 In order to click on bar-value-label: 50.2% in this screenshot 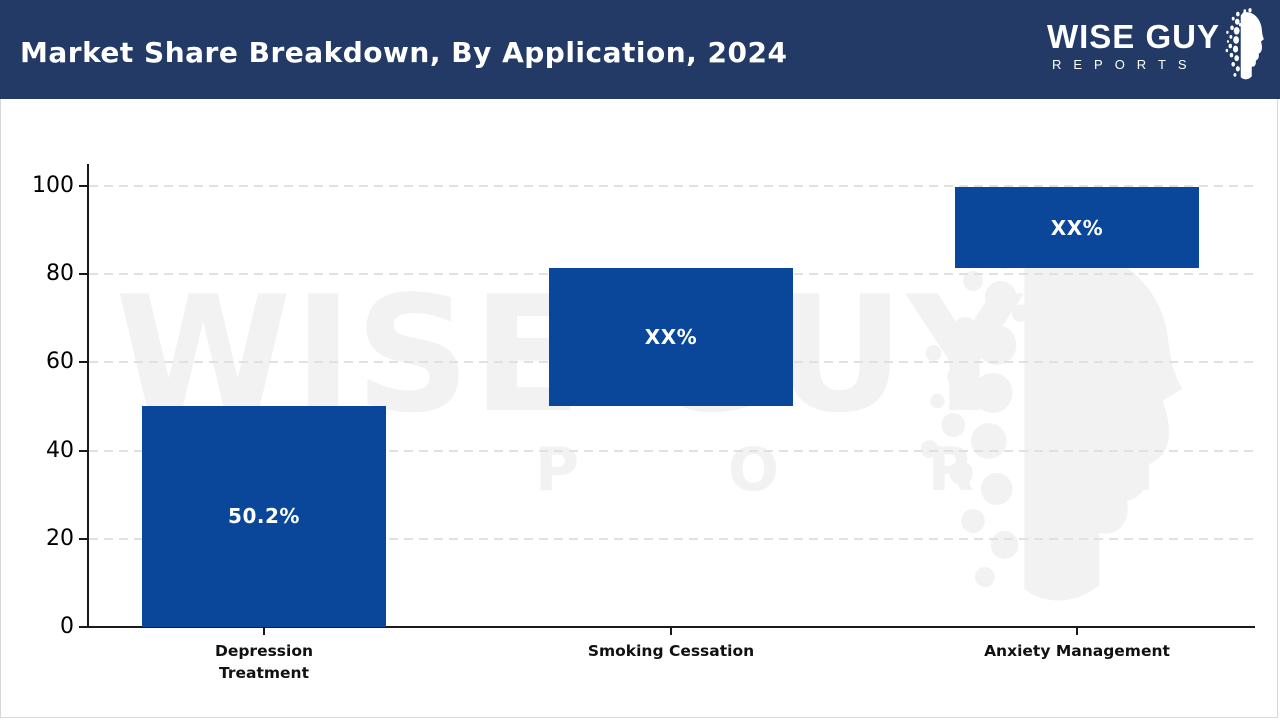, I will do `click(264, 516)`.